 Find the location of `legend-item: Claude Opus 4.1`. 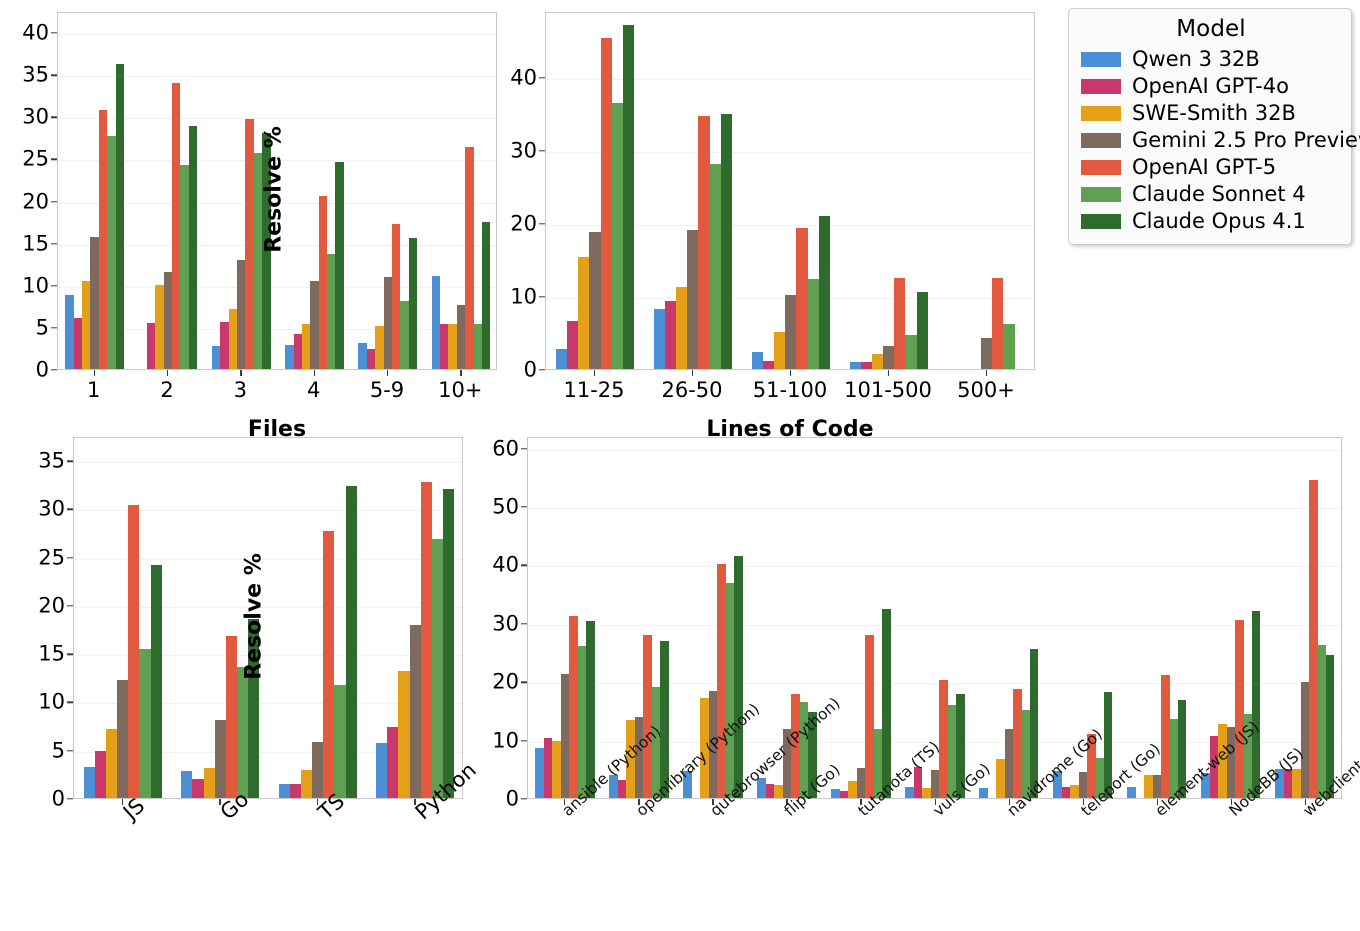

legend-item: Claude Opus 4.1 is located at coordinates (1211, 221).